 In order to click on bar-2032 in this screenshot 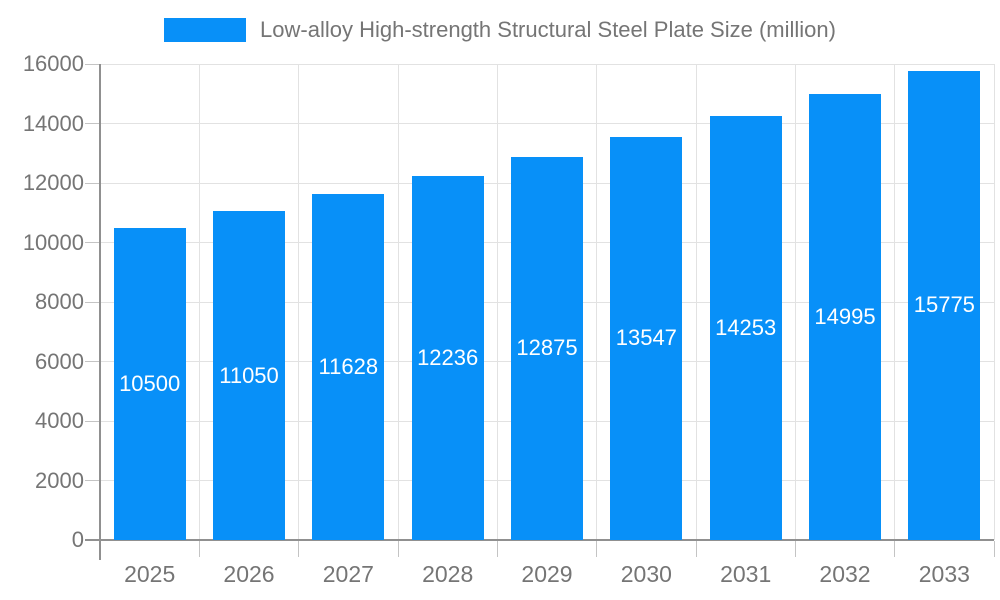, I will do `click(845, 316)`.